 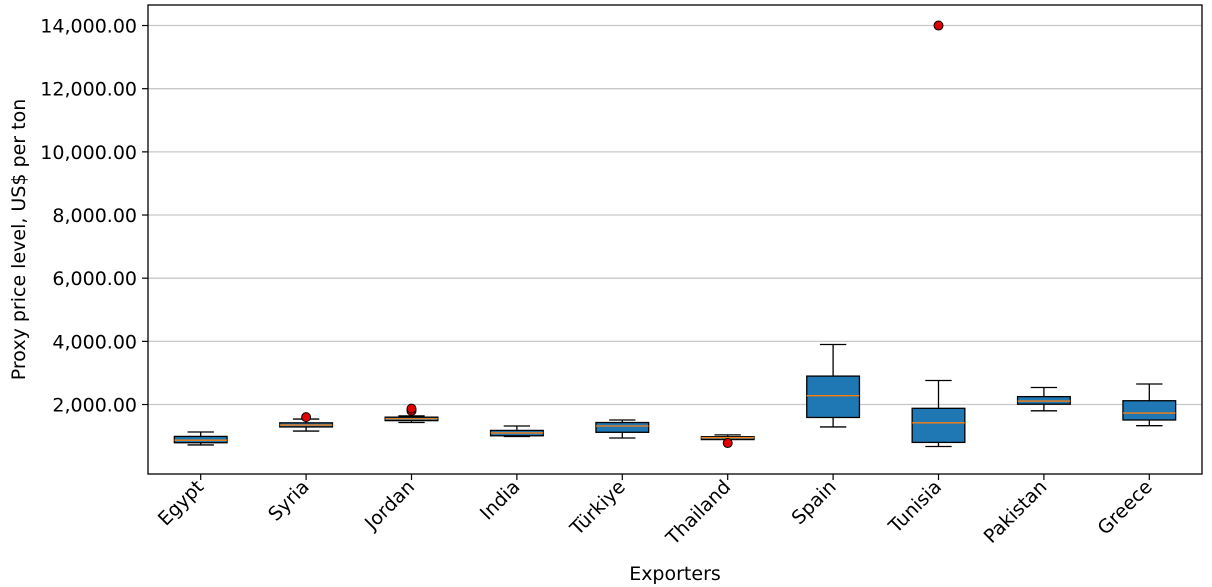 I want to click on box-thailand, so click(x=727, y=441).